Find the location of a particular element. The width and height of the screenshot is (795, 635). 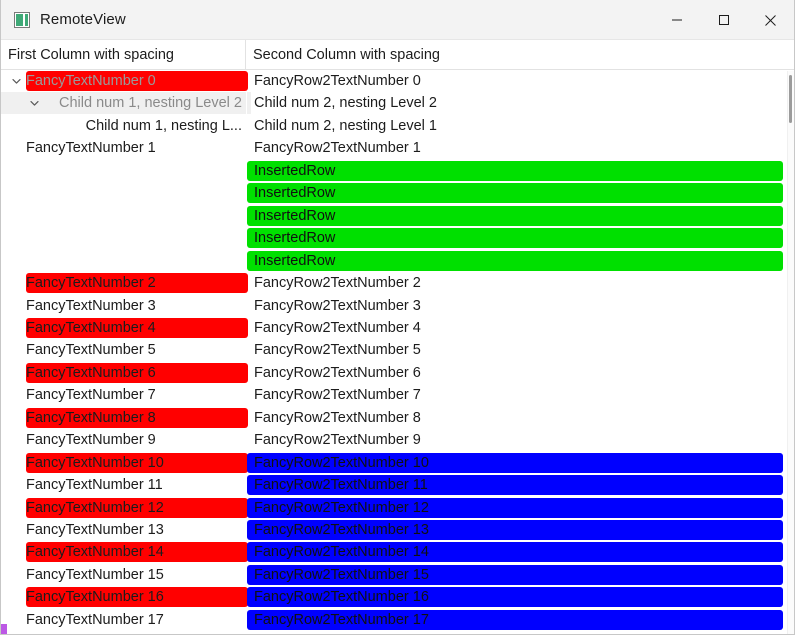

cell-column-2-label: FancyRow2TextNumber 7 is located at coordinates (337, 395).